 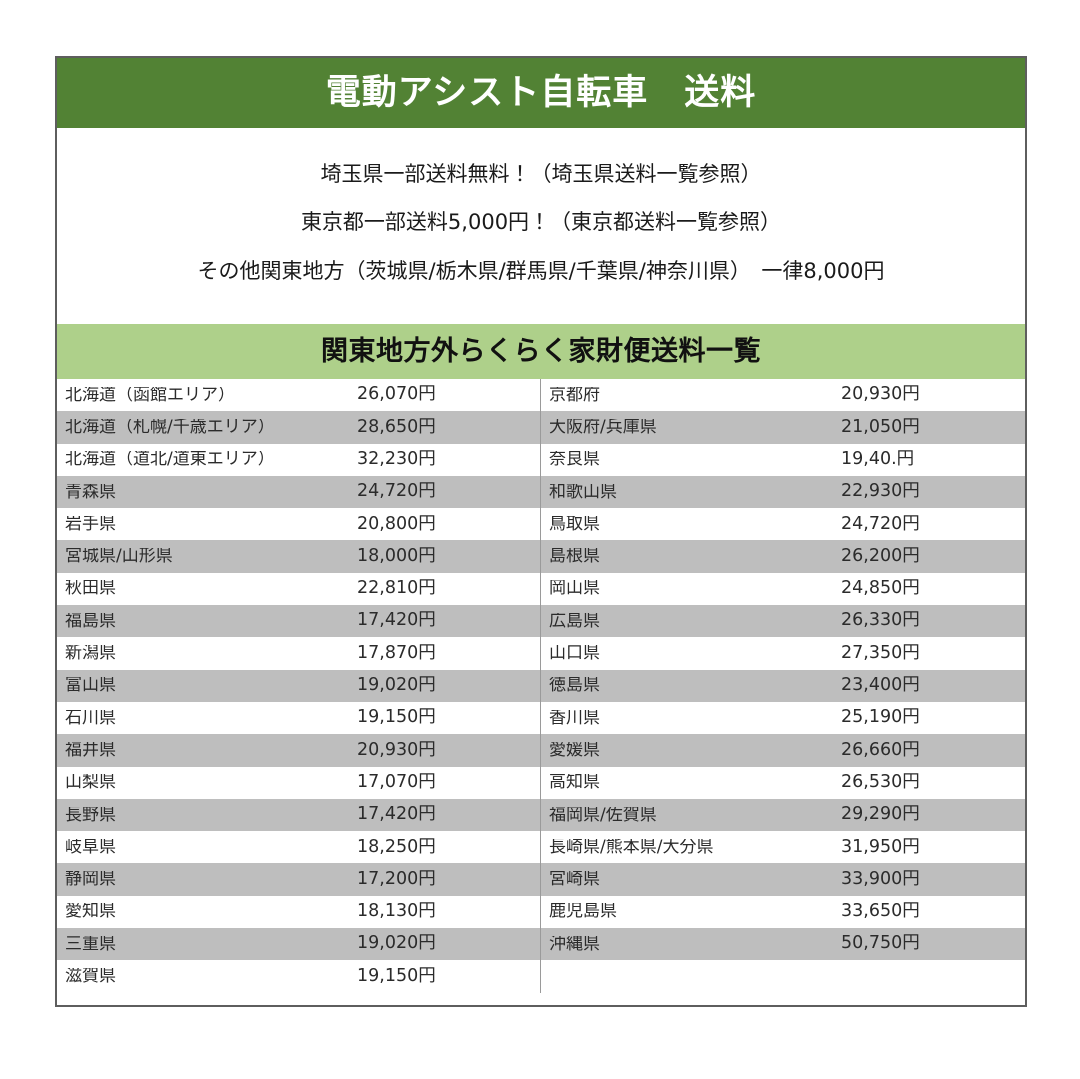 I want to click on fee-region-label: 徳島県, so click(x=574, y=686).